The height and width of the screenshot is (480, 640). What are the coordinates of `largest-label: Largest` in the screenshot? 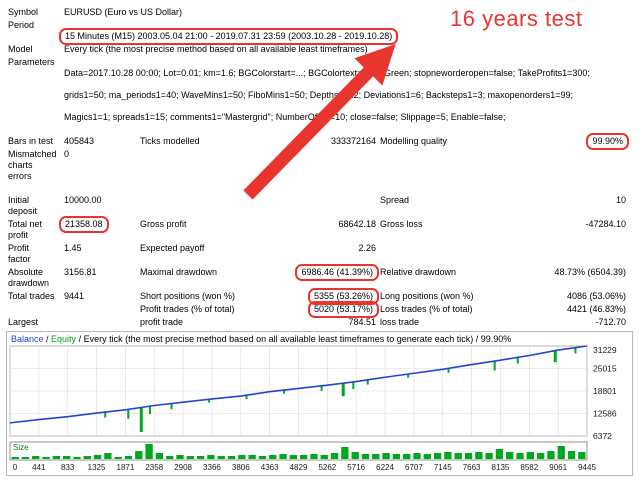 It's located at (23, 322).